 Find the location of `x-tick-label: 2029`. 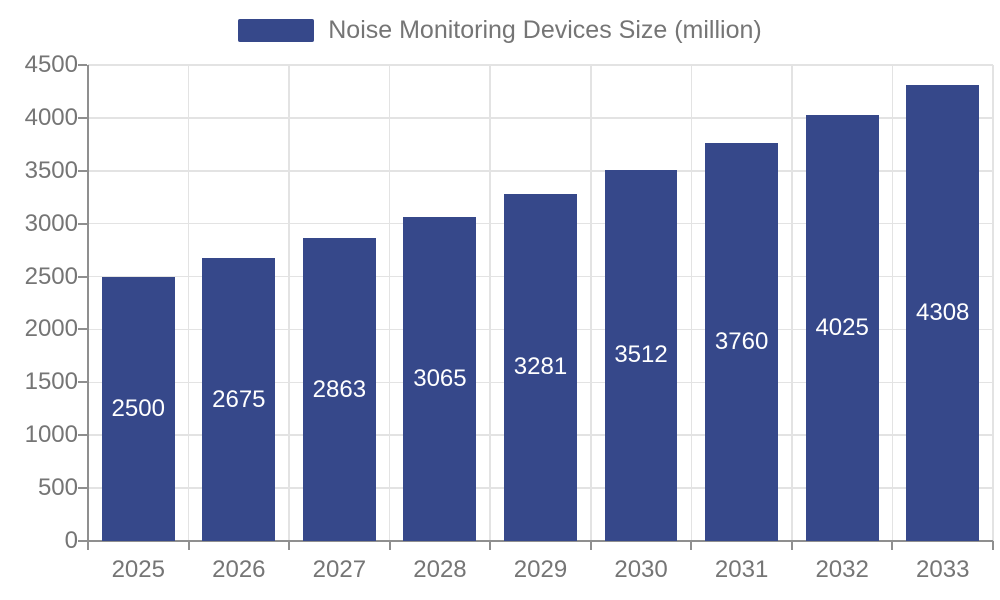

x-tick-label: 2029 is located at coordinates (540, 569).